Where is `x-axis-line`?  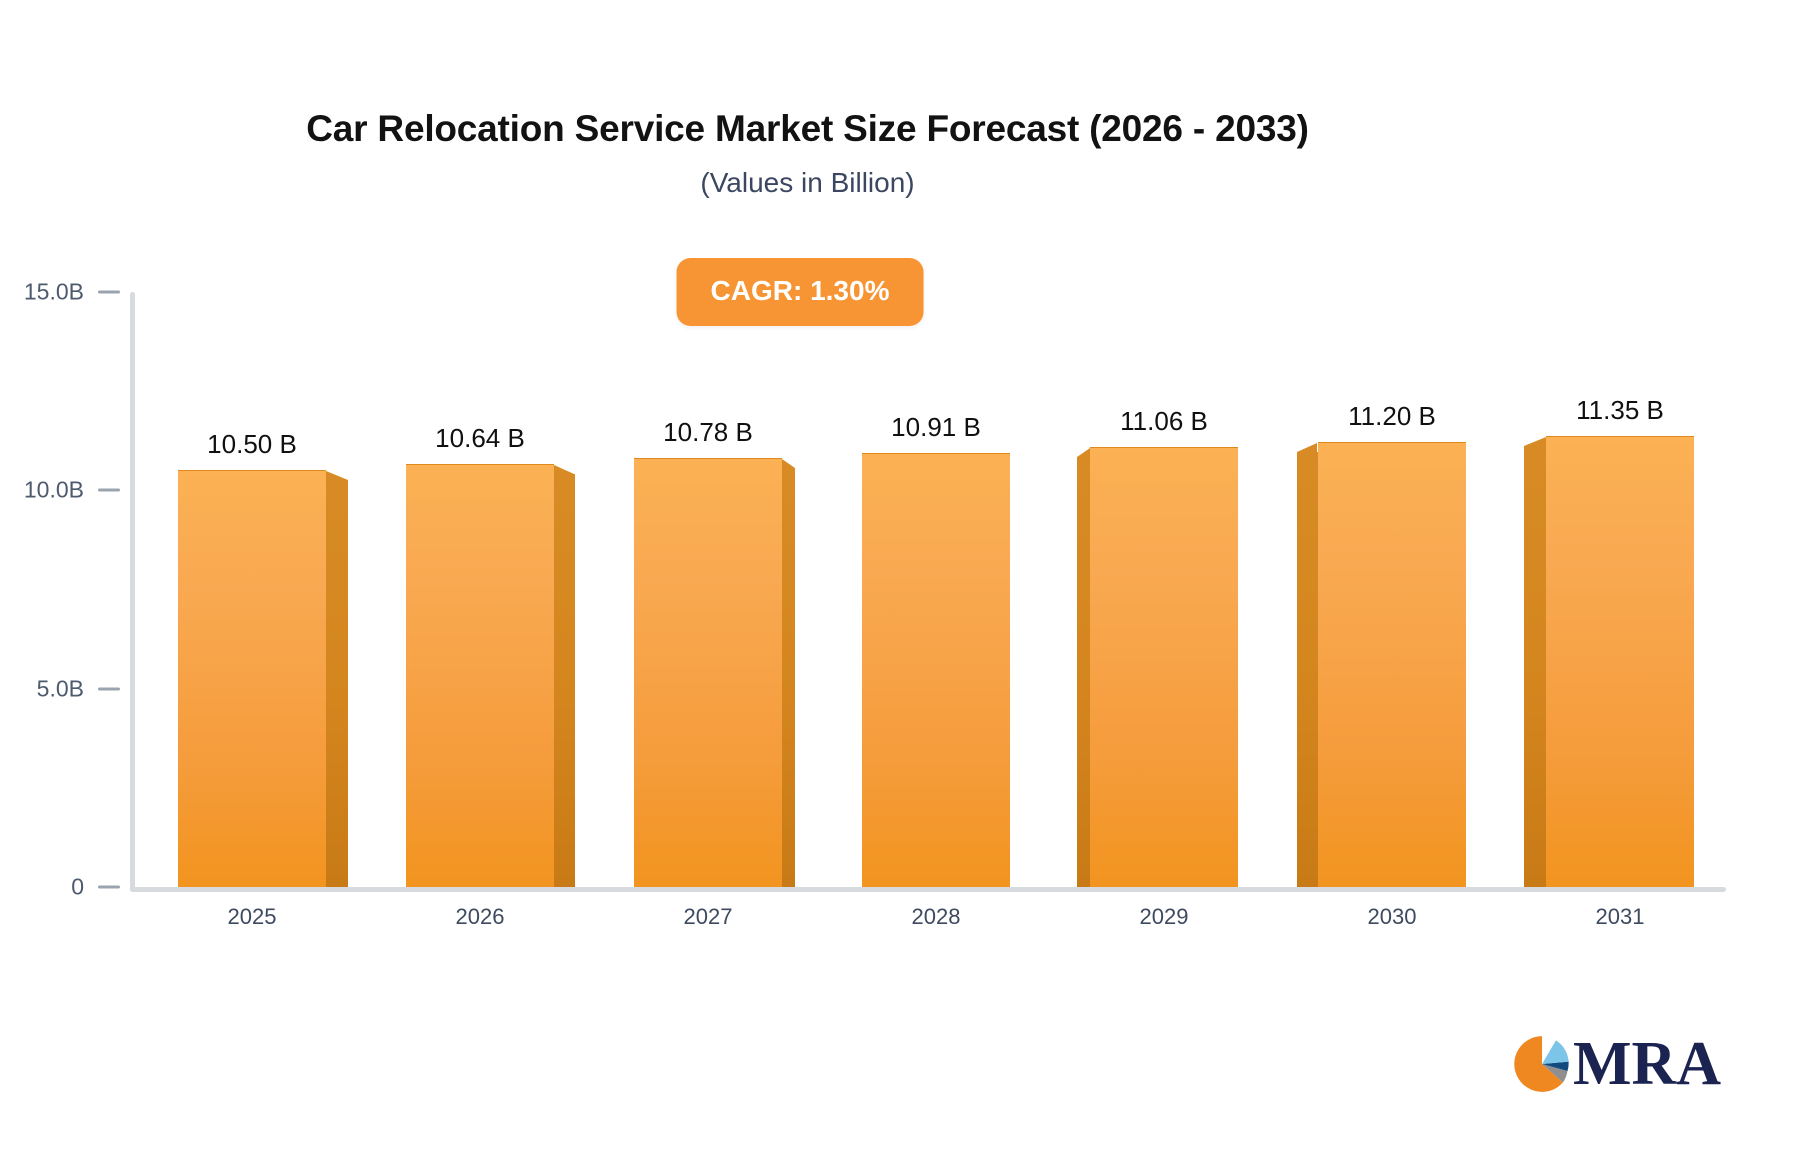 x-axis-line is located at coordinates (928, 889).